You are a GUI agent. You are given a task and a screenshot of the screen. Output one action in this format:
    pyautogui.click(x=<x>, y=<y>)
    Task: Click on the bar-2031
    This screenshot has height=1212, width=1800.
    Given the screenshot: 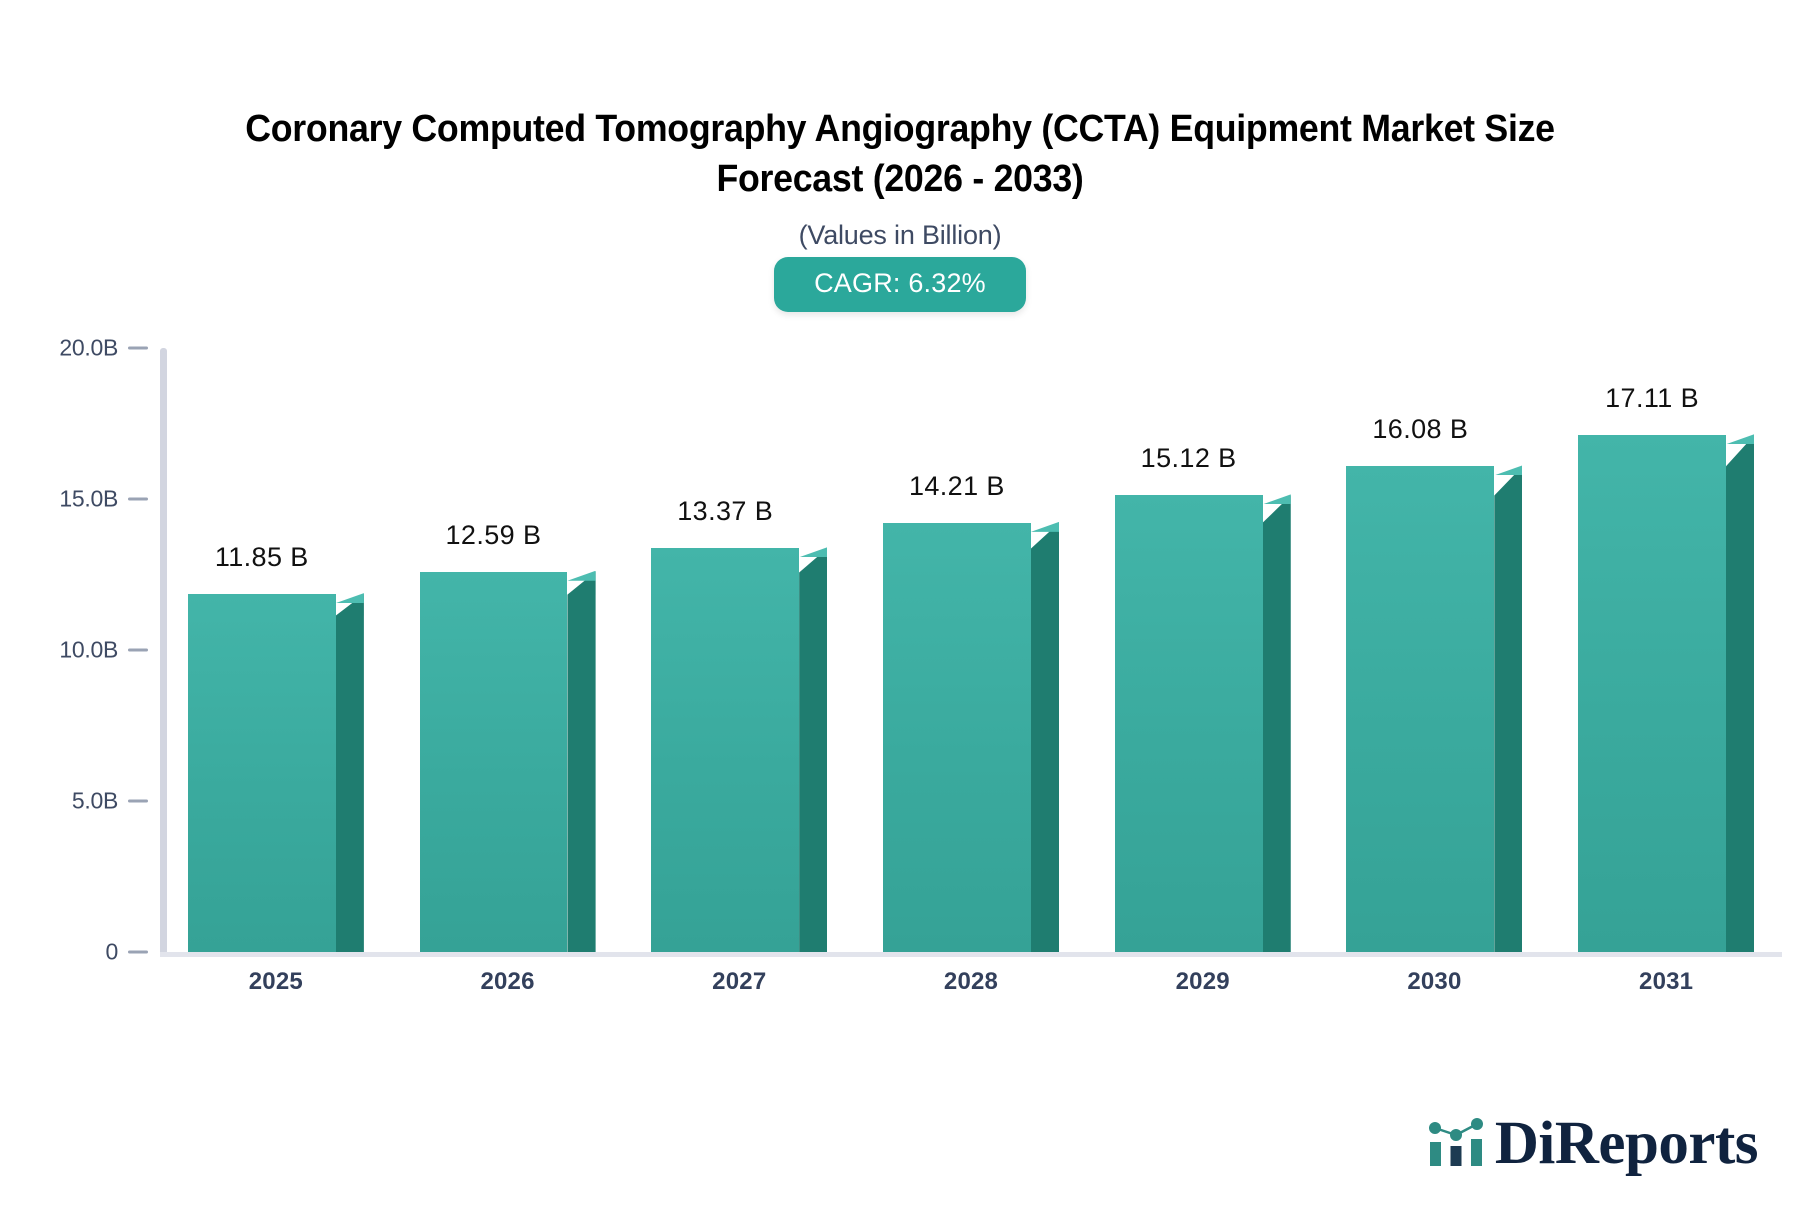 What is the action you would take?
    pyautogui.click(x=1666, y=693)
    